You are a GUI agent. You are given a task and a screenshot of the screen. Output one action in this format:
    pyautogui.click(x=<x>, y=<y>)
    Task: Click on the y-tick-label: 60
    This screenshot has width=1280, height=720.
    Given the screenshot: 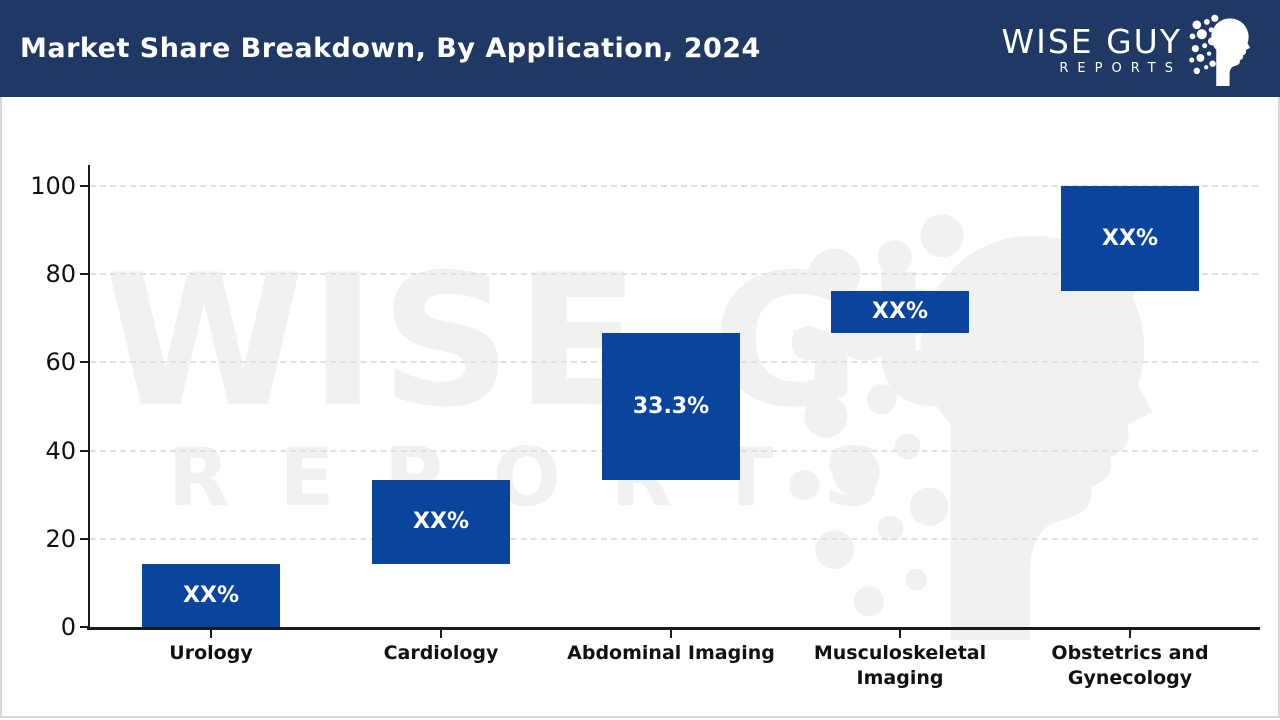 What is the action you would take?
    pyautogui.click(x=60, y=362)
    